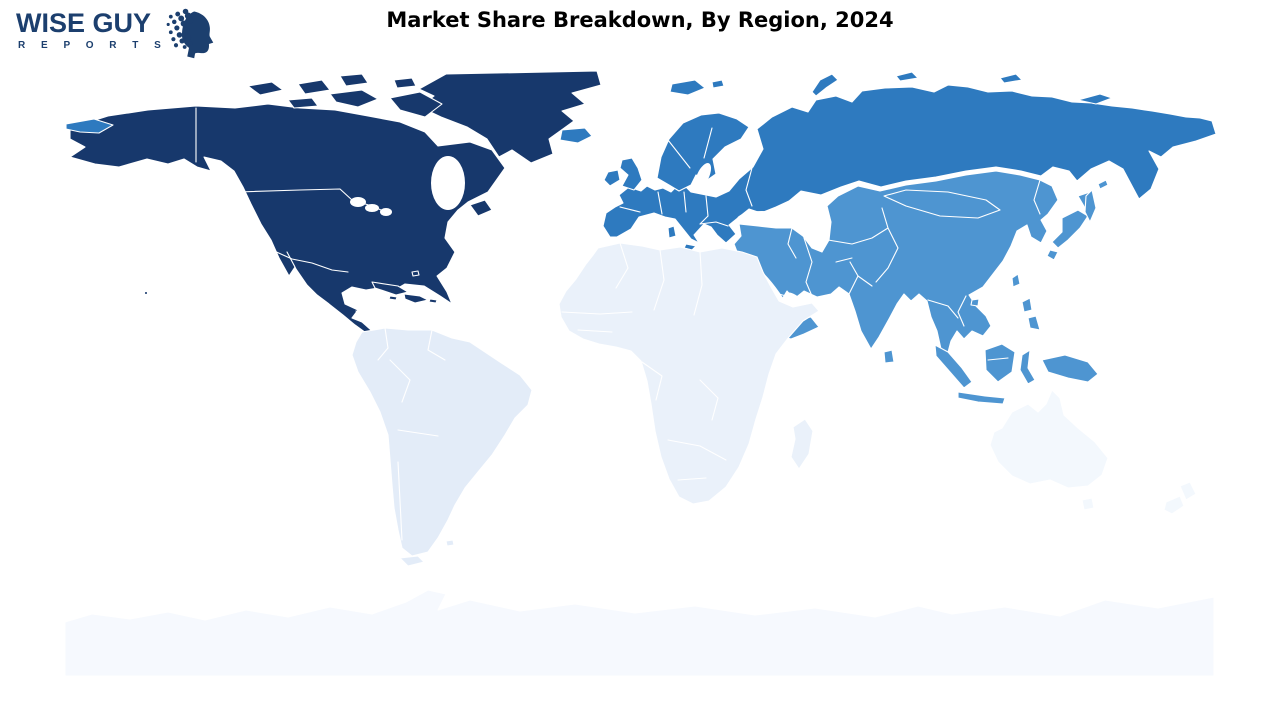 This screenshot has height=720, width=1280. Describe the element at coordinates (1174, 505) in the screenshot. I see `region-new-zealand-south` at that location.